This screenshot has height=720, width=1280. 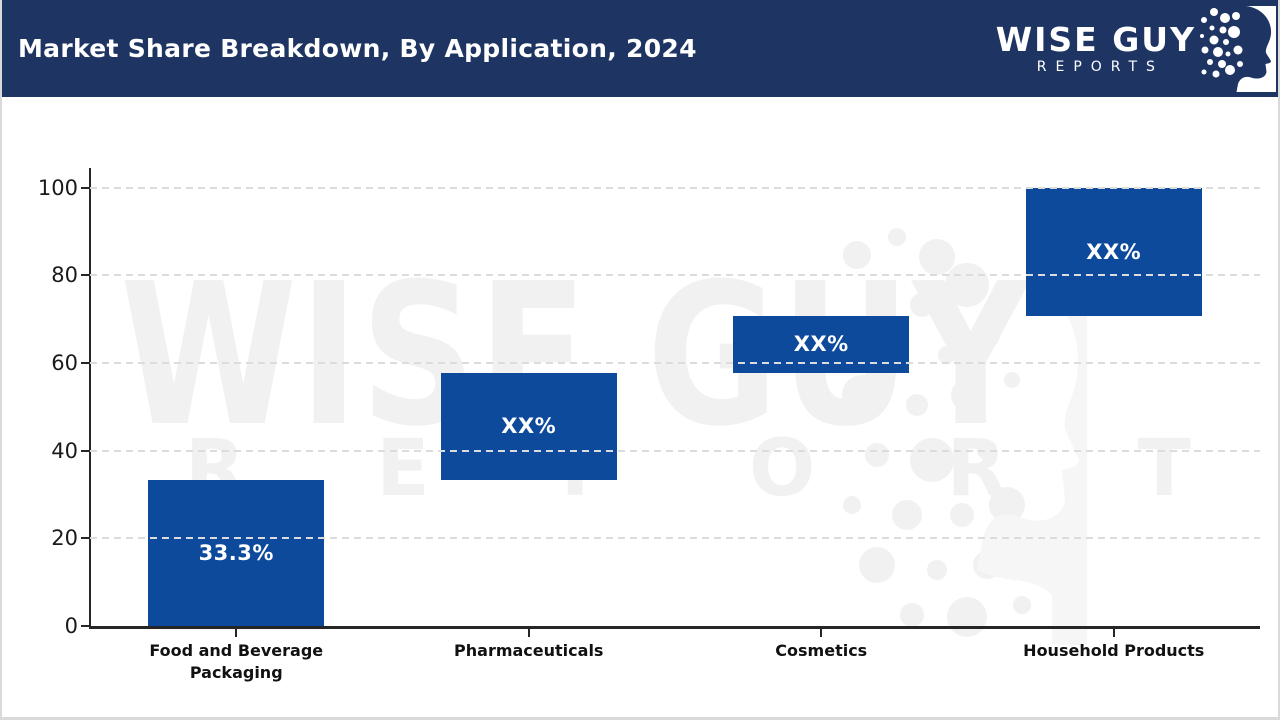 I want to click on y-tick-label: 40, so click(x=64, y=450).